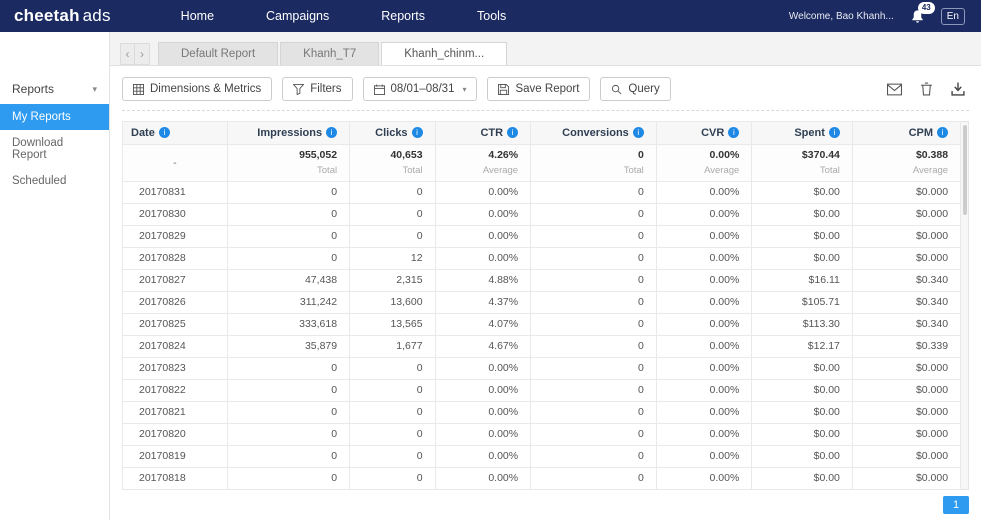 The width and height of the screenshot is (981, 520). Describe the element at coordinates (958, 89) in the screenshot. I see `download-report-button` at that location.